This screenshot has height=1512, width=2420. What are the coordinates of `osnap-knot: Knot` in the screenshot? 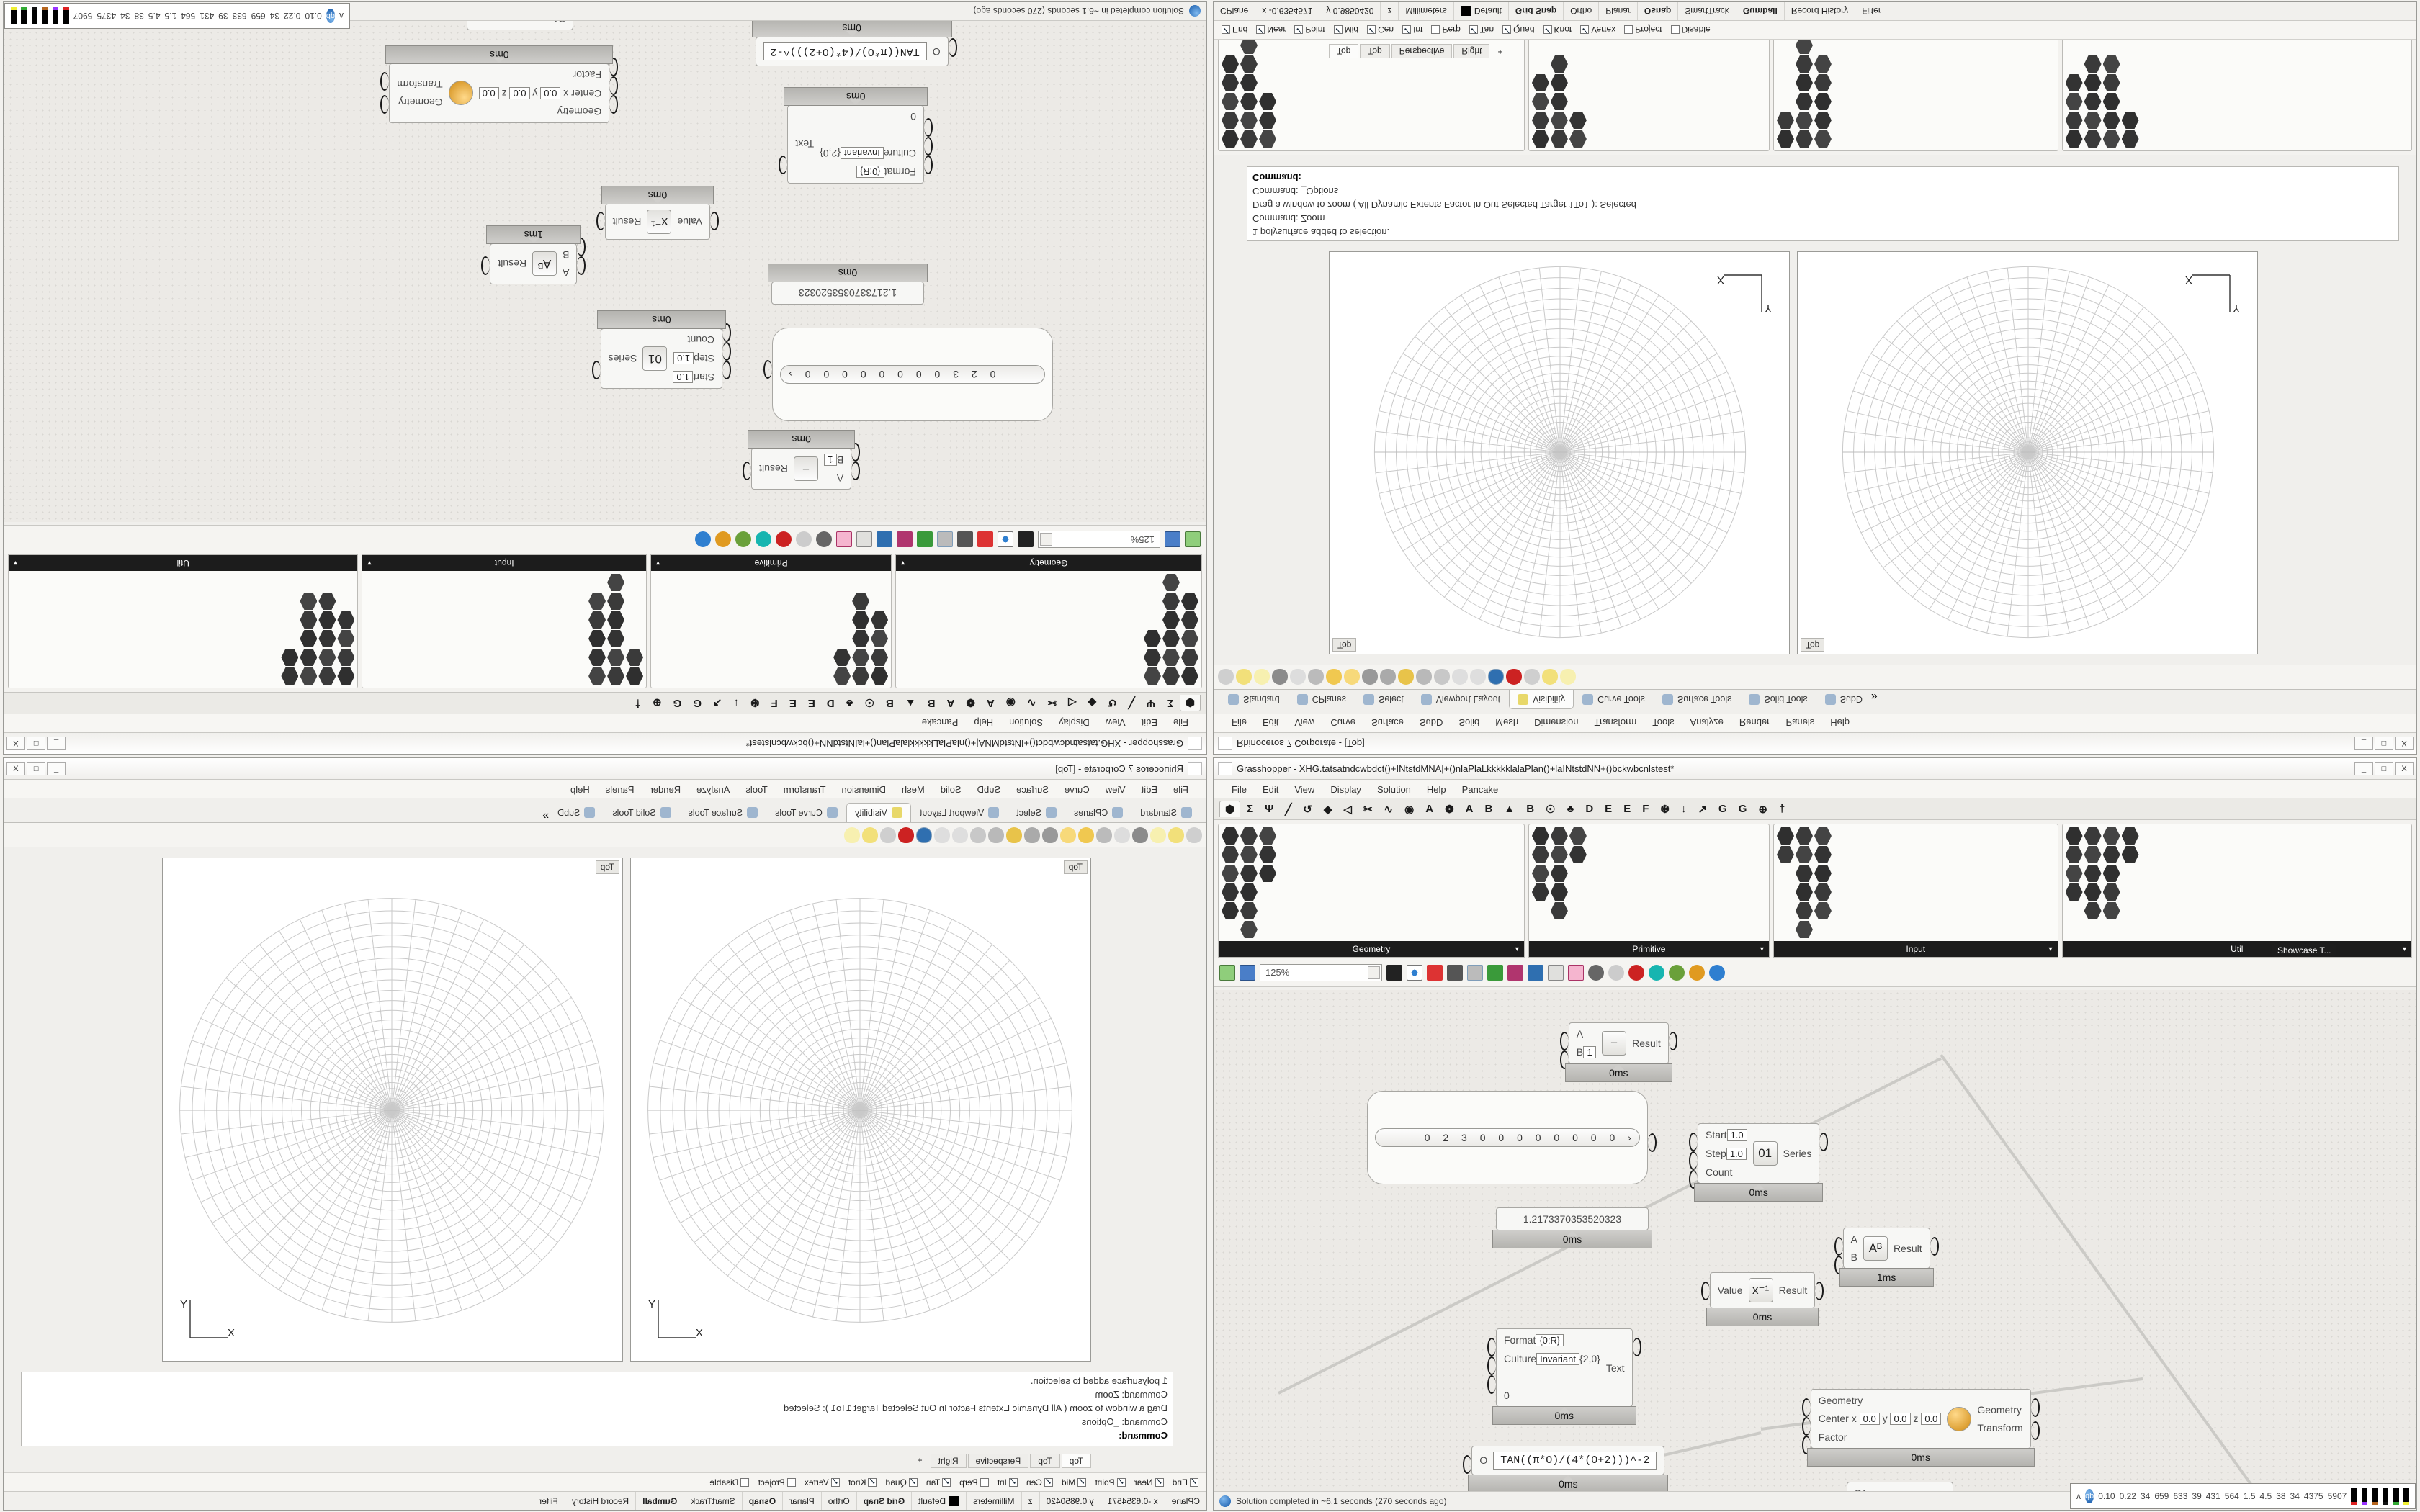 It's located at (1558, 30).